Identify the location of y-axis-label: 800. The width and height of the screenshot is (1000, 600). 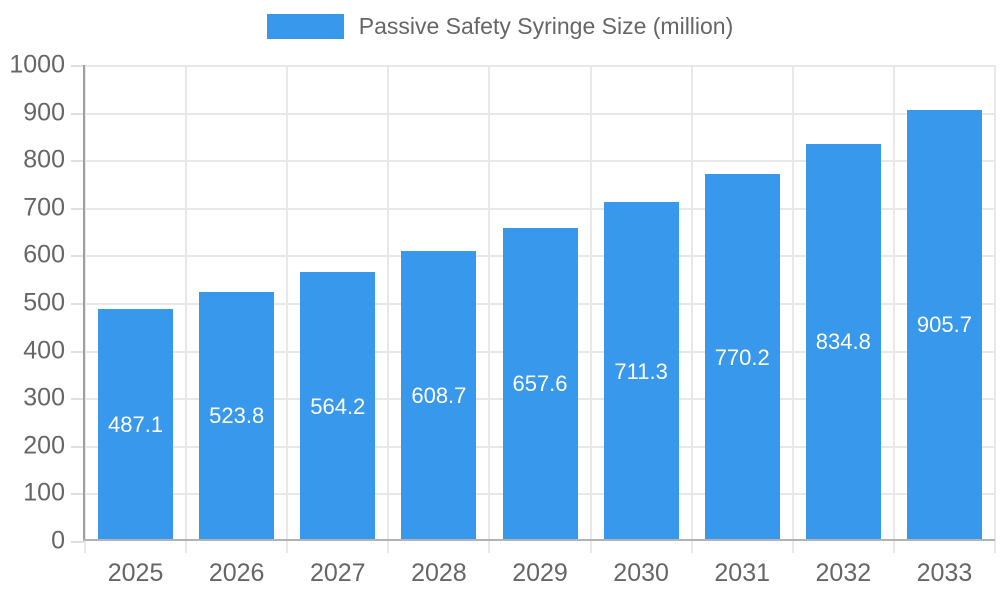
(44, 159).